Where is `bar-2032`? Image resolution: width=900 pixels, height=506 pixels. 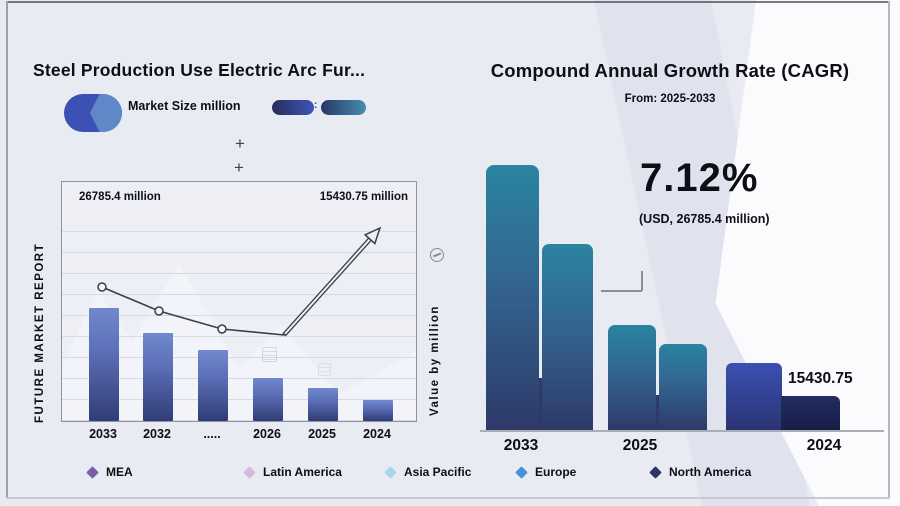
bar-2032 is located at coordinates (158, 377).